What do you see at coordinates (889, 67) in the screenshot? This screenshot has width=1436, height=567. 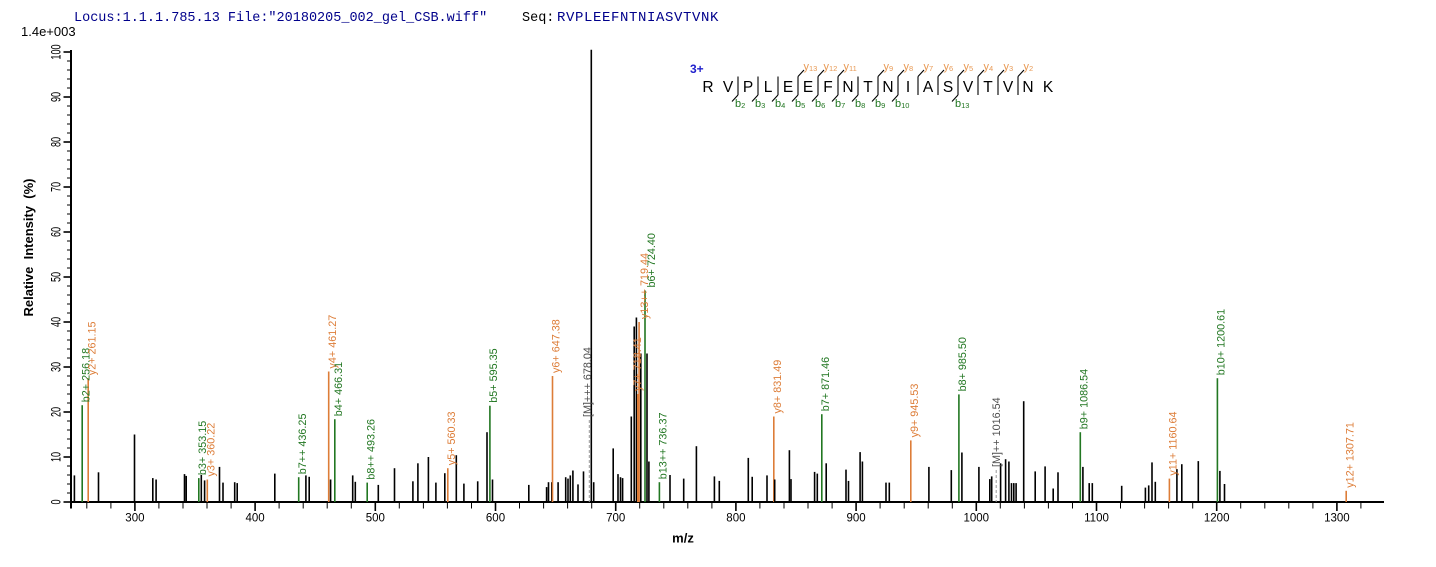 I see `svg-text: y9` at bounding box center [889, 67].